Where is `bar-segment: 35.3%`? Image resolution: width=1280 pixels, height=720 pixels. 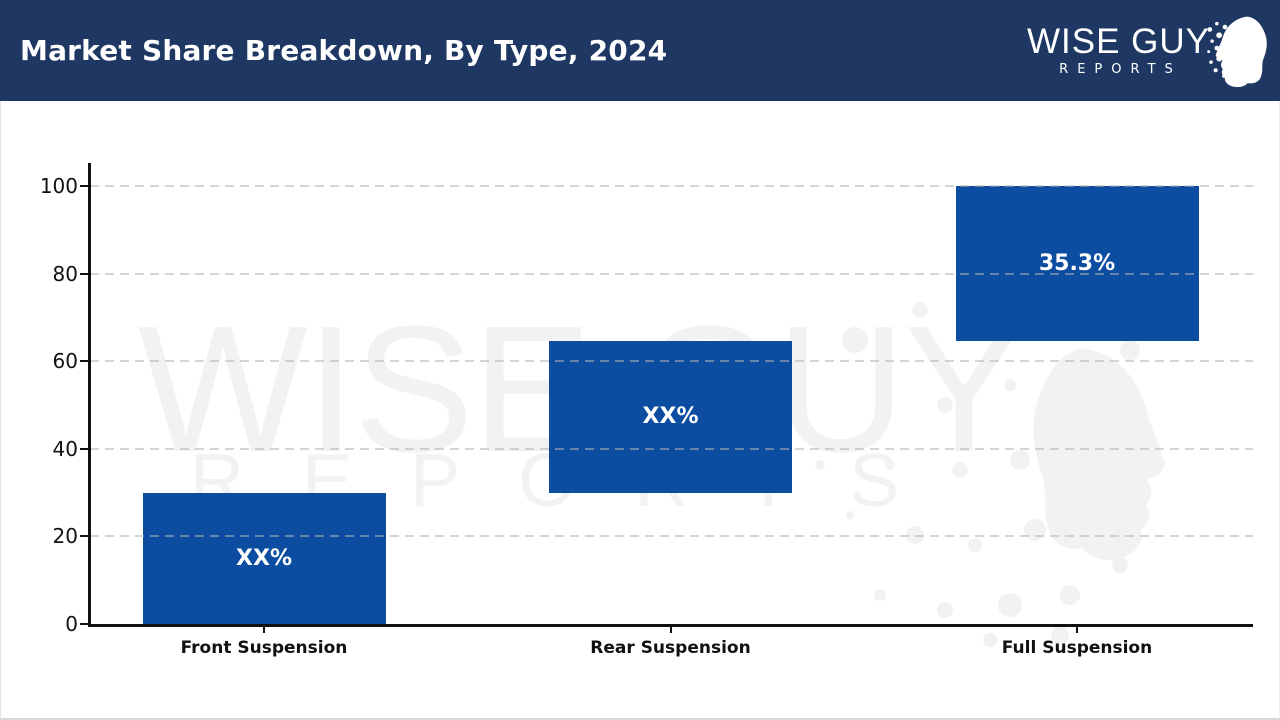 bar-segment: 35.3% is located at coordinates (1077, 263).